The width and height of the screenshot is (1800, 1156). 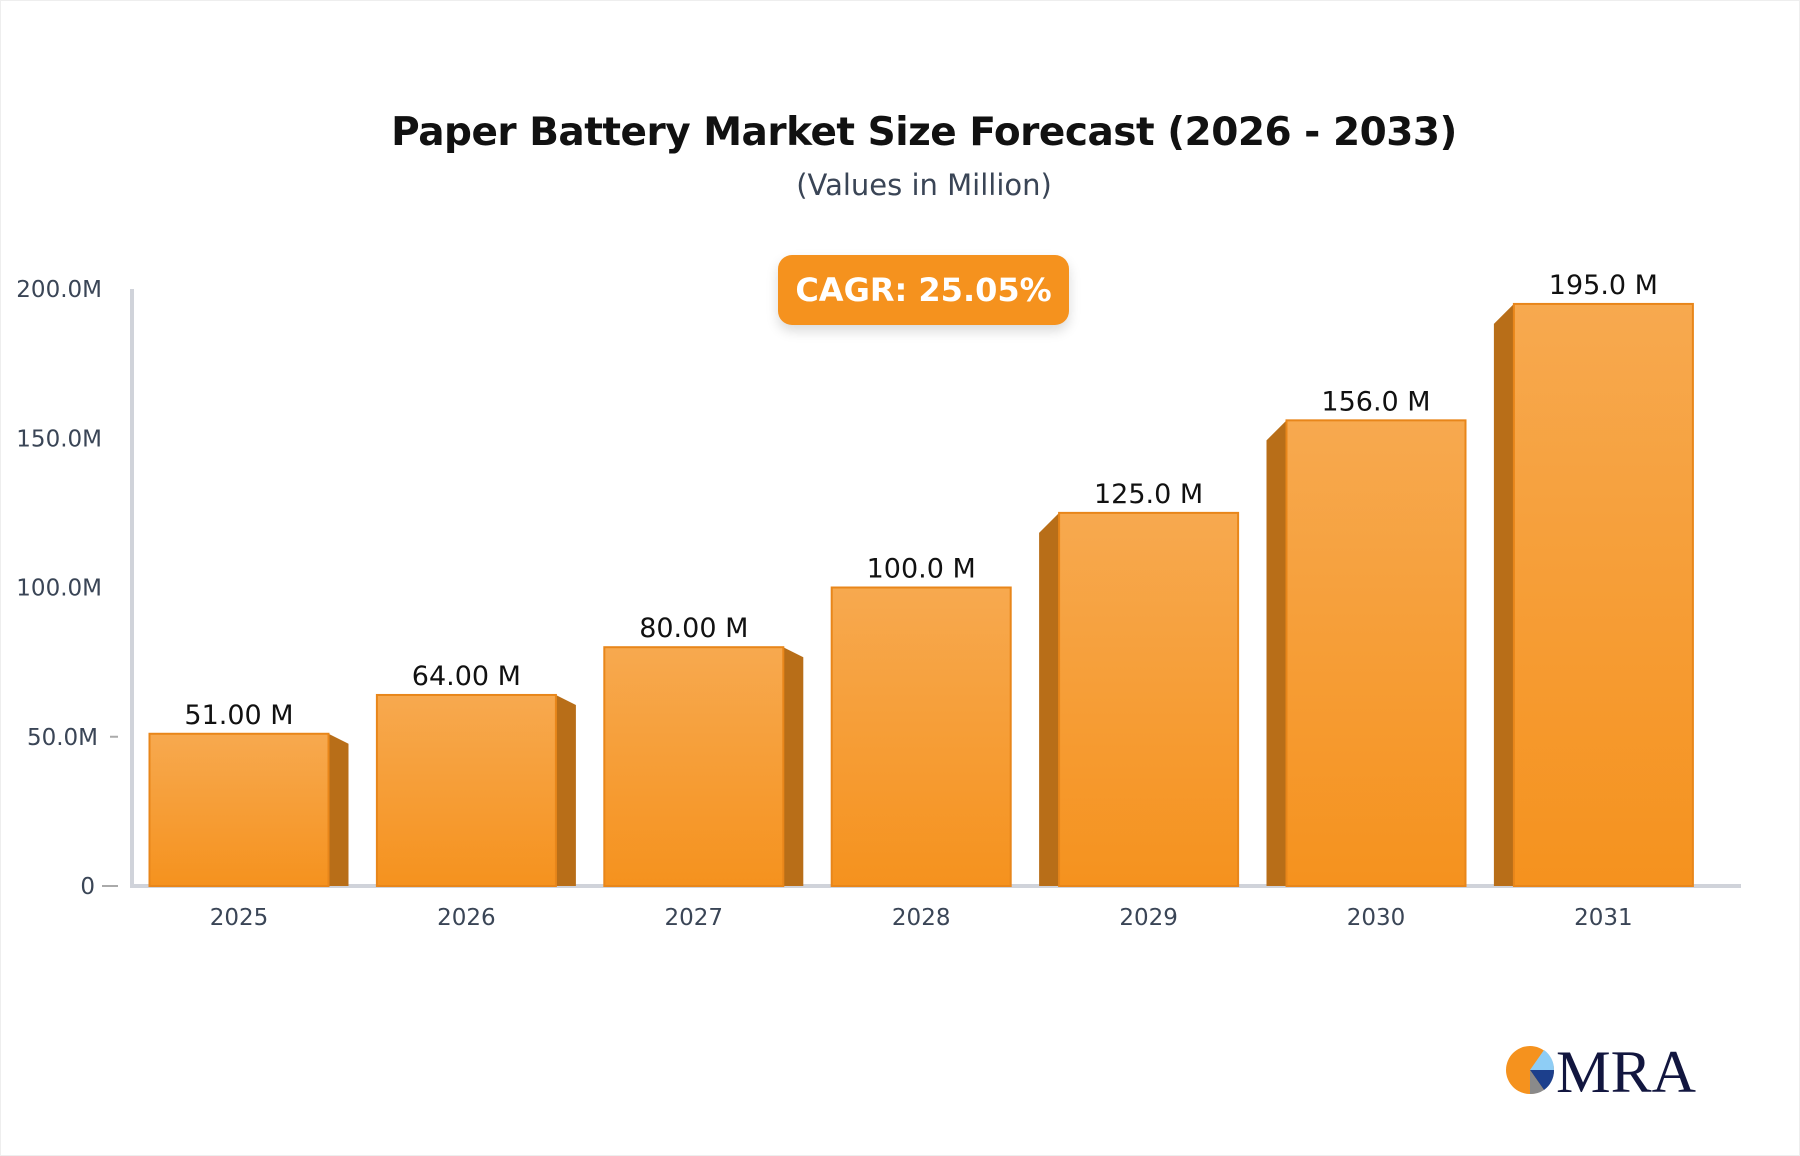 What do you see at coordinates (62, 738) in the screenshot?
I see `y-tick-label: 50.0M` at bounding box center [62, 738].